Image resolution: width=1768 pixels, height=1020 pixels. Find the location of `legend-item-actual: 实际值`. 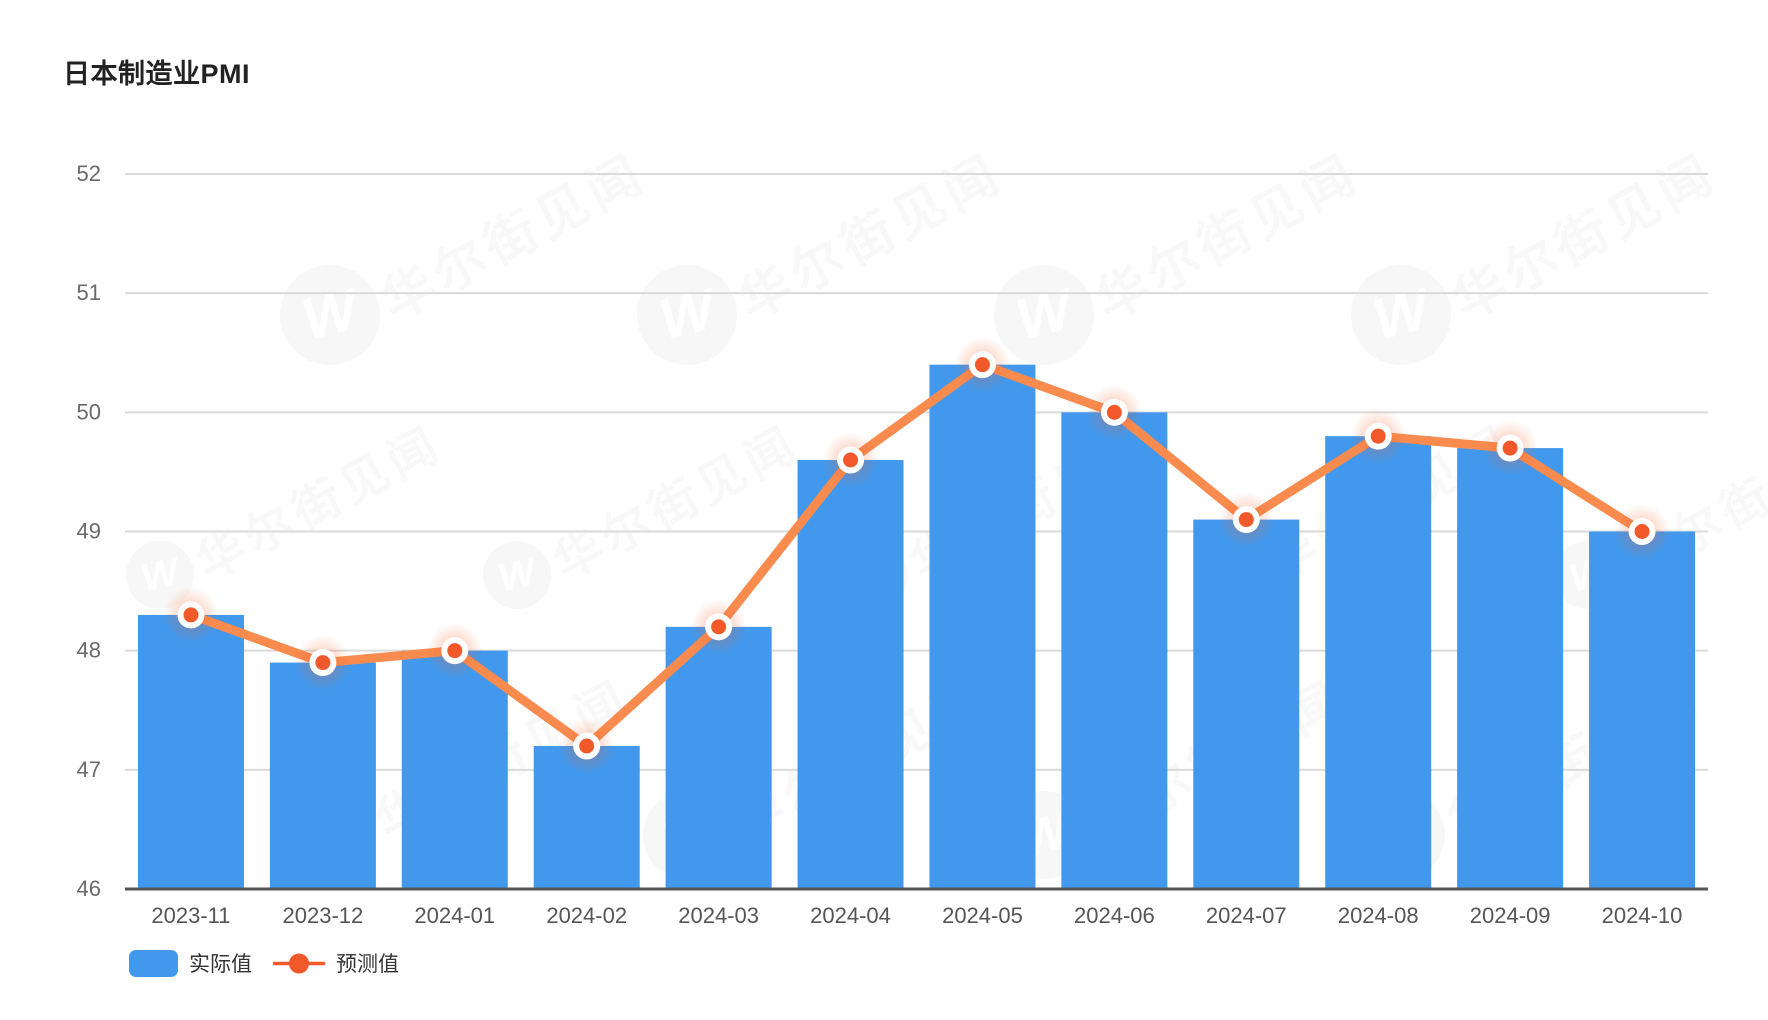

legend-item-actual: 实际值 is located at coordinates (190, 963).